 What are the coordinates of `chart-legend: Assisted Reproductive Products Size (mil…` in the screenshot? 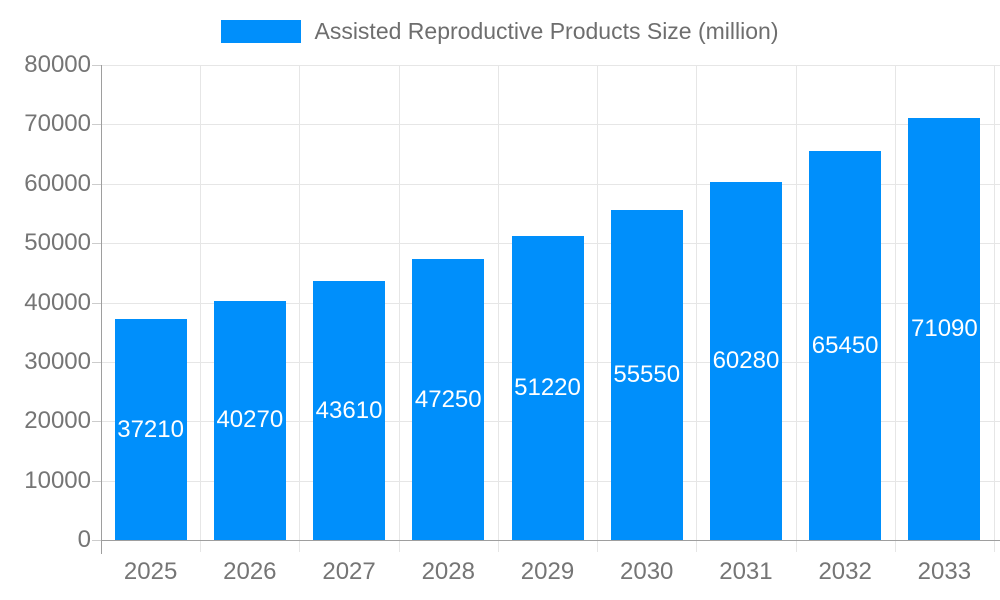 It's located at (500, 31).